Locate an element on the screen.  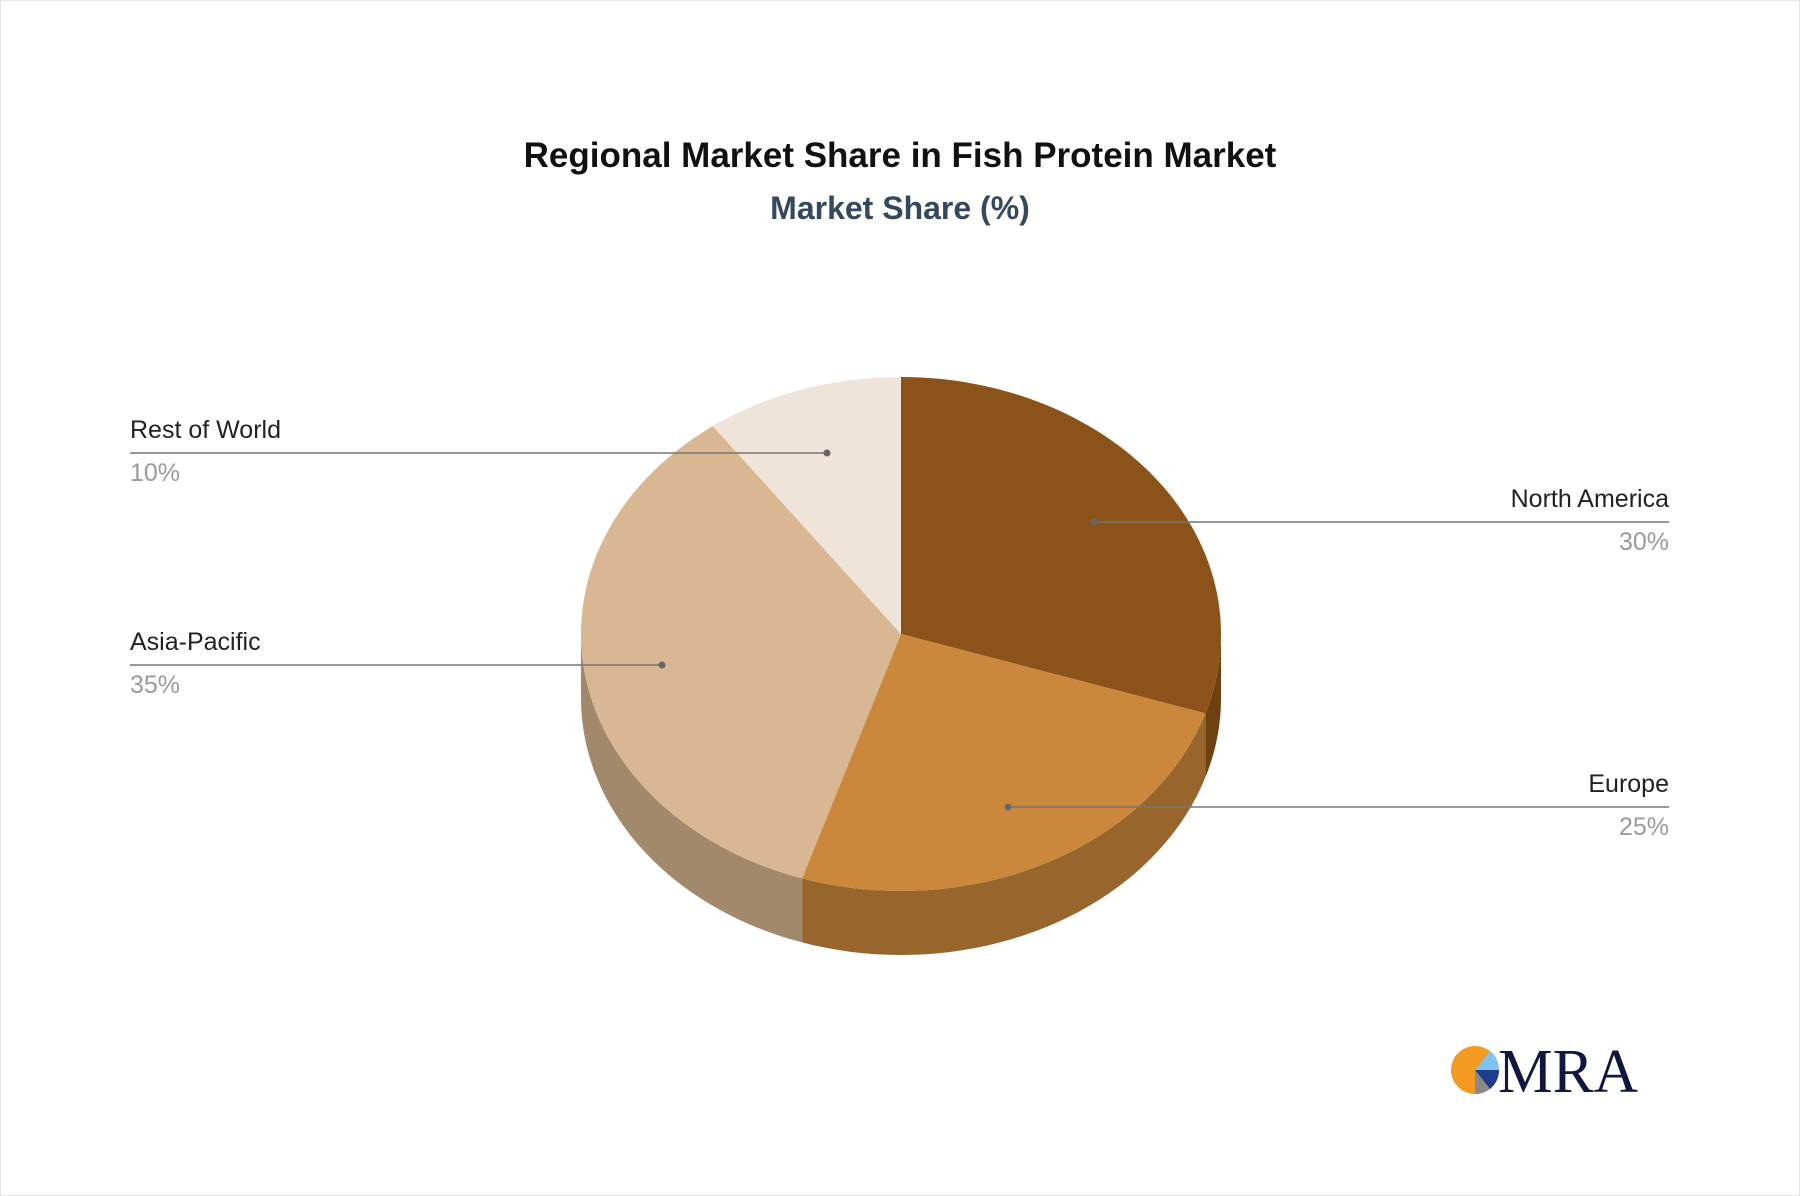
label-europe: Europe is located at coordinates (1628, 784).